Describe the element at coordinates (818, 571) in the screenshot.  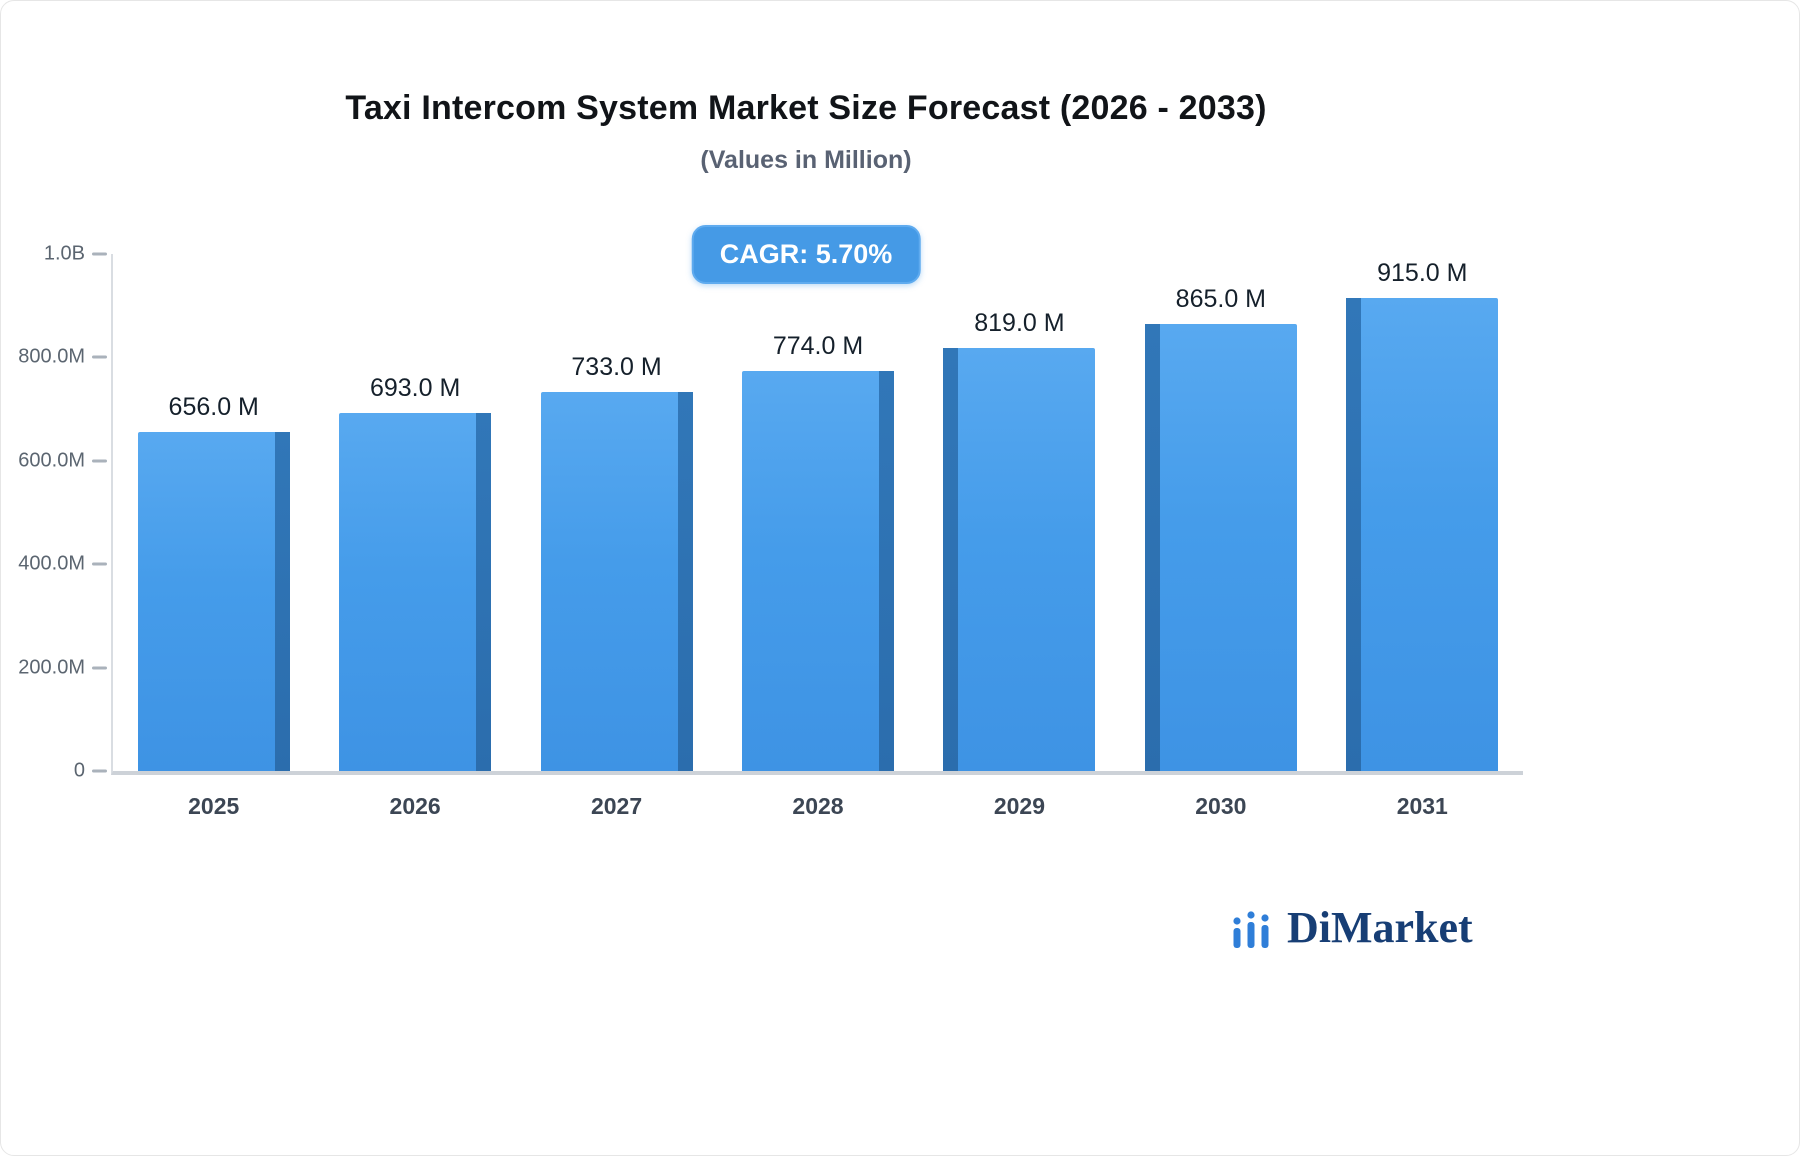
I see `bar-2028` at that location.